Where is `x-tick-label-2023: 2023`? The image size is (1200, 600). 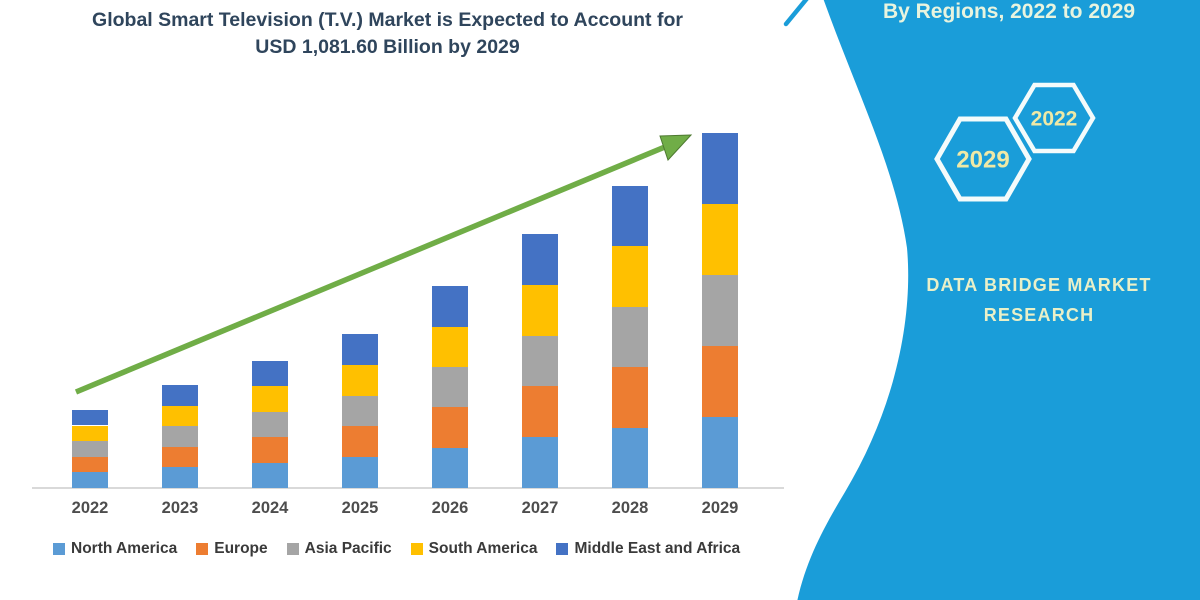 x-tick-label-2023: 2023 is located at coordinates (180, 508).